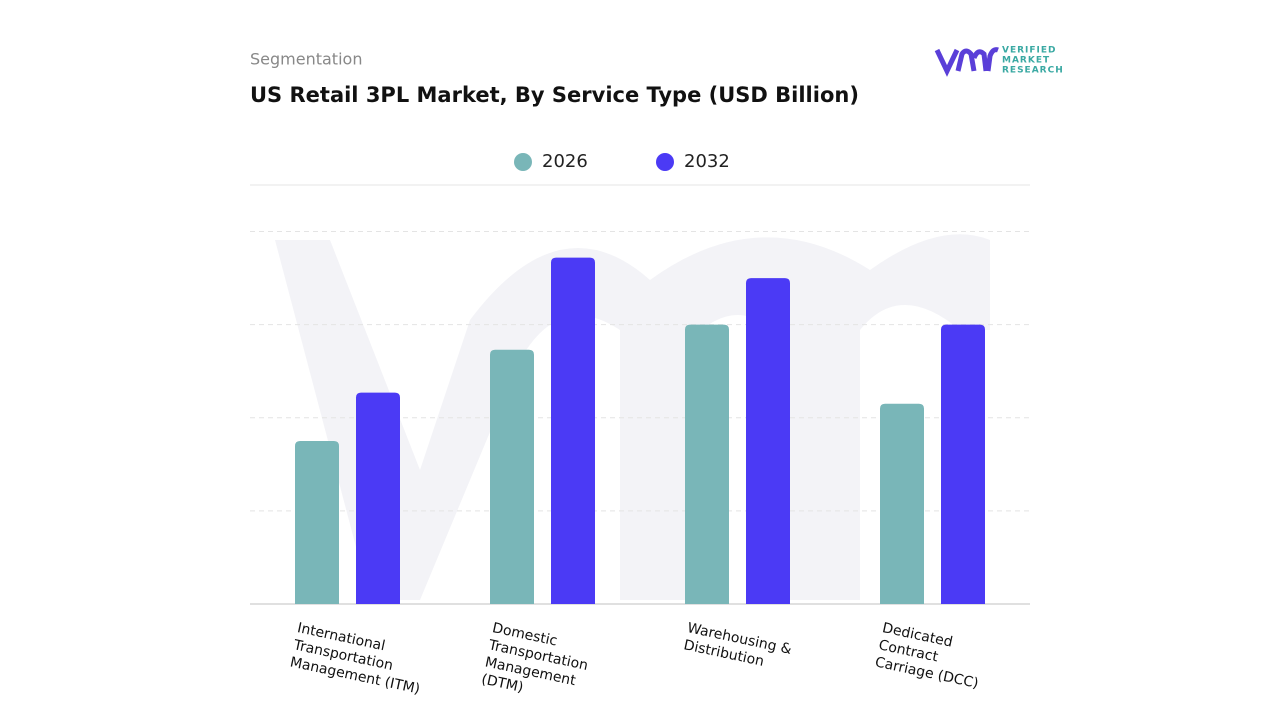 The image size is (1280, 724). What do you see at coordinates (1033, 71) in the screenshot?
I see `logo-text: RESEARCH` at bounding box center [1033, 71].